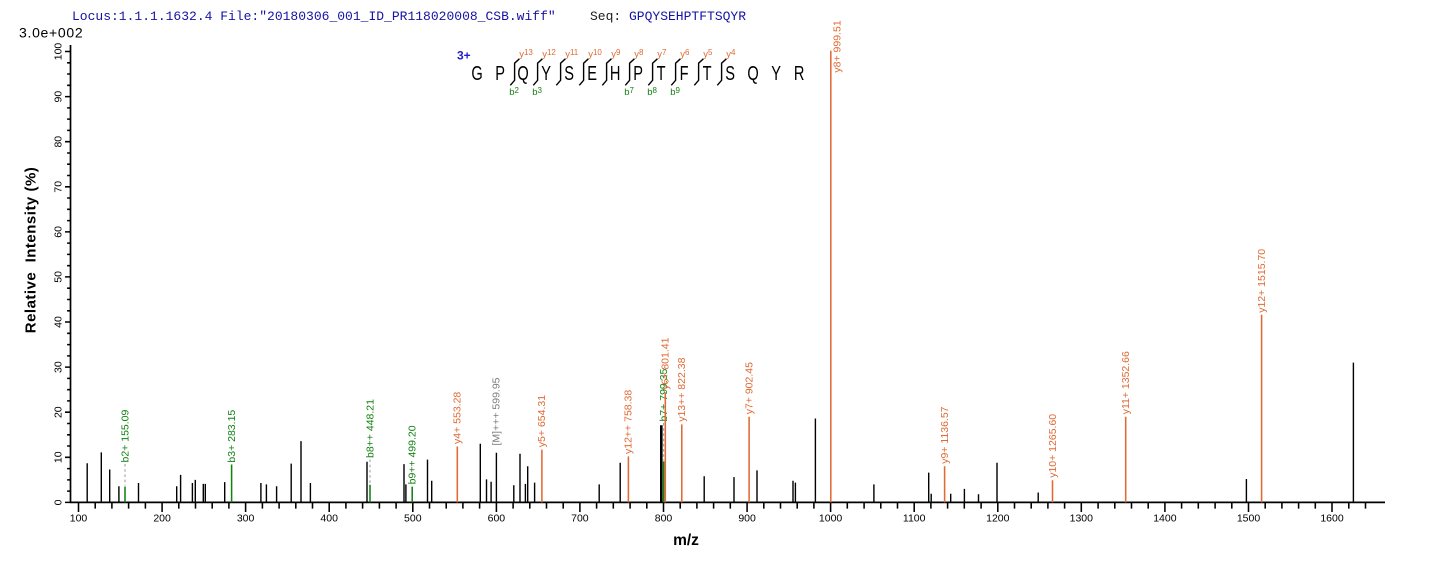 Image resolution: width=1436 pixels, height=567 pixels. I want to click on svg-text: 1400, so click(1165, 519).